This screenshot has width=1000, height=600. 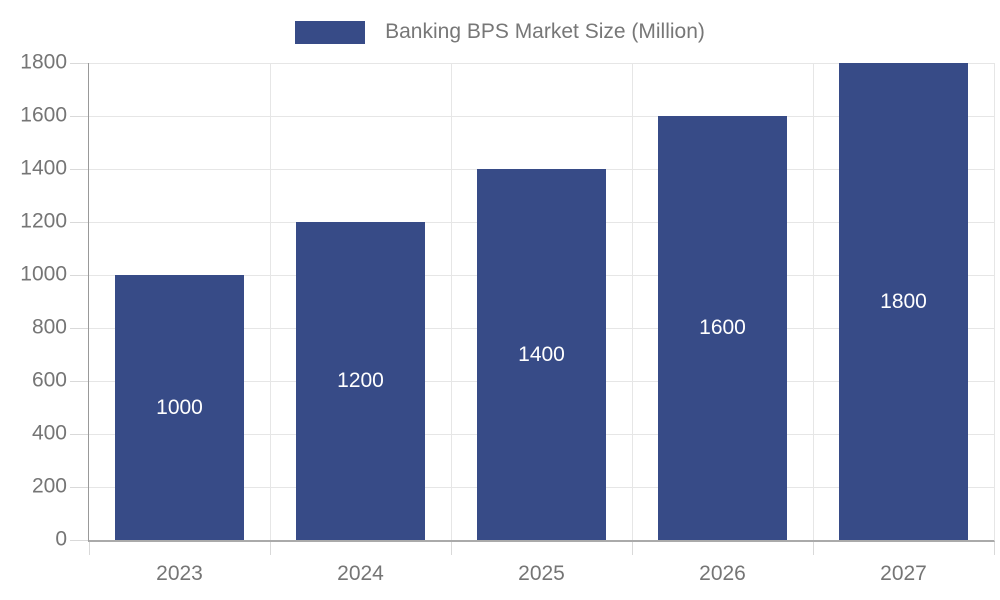 I want to click on x-axis-label-2027: 2027, so click(x=903, y=573).